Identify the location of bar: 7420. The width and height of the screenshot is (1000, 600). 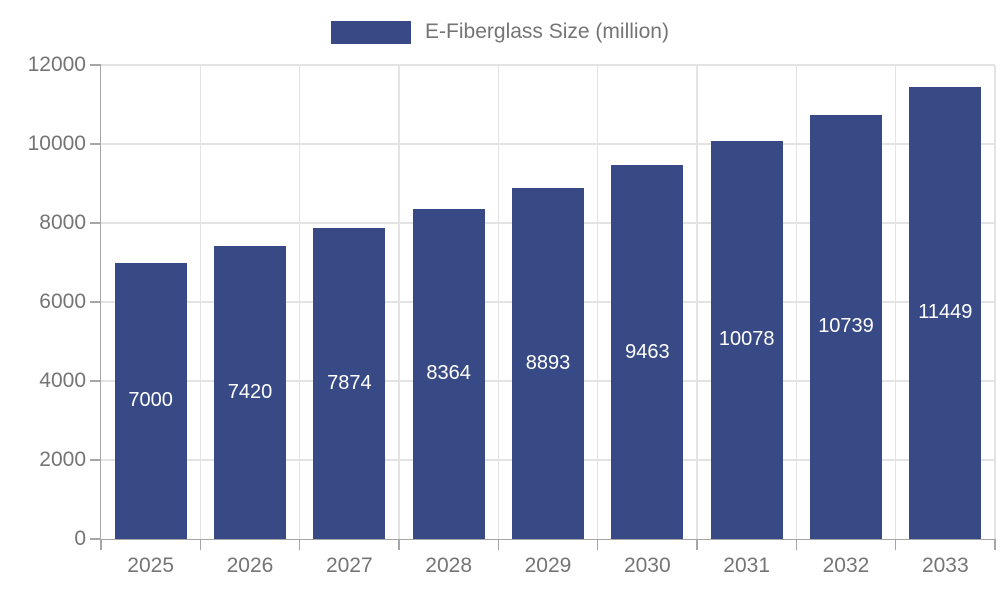
(250, 392).